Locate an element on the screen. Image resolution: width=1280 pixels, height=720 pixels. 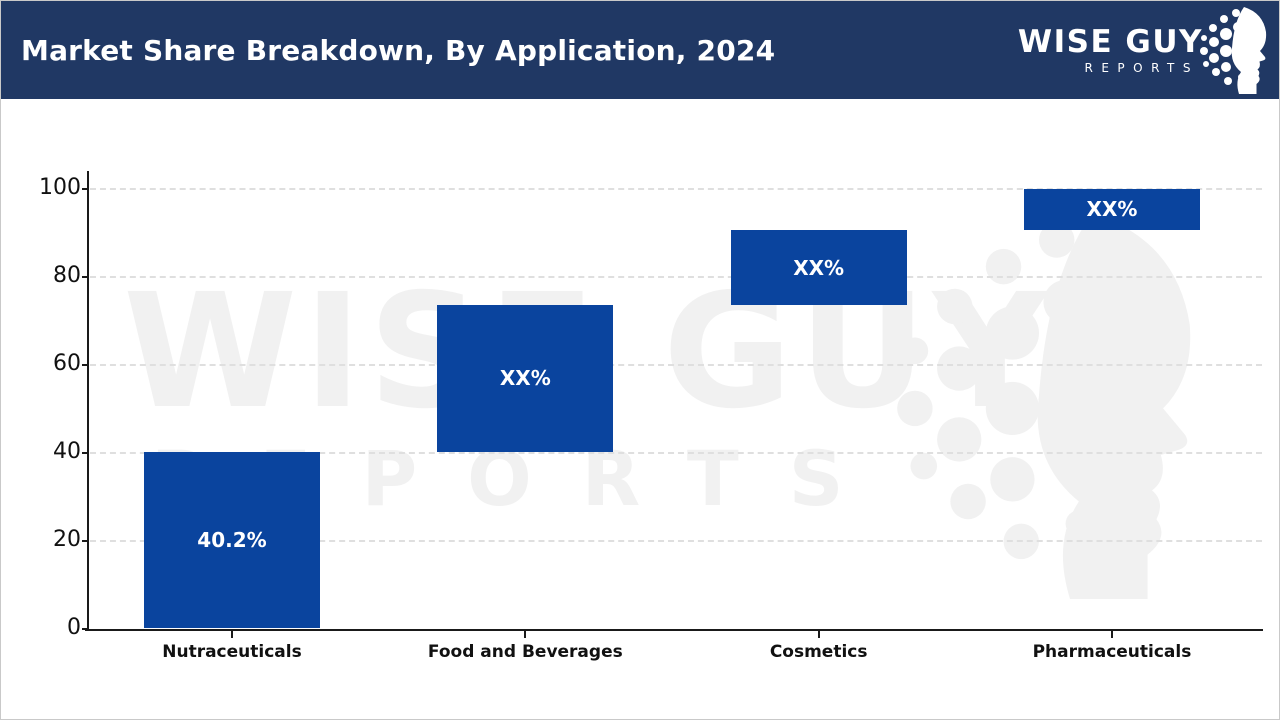
y-tick-label: 20 is located at coordinates (67, 539).